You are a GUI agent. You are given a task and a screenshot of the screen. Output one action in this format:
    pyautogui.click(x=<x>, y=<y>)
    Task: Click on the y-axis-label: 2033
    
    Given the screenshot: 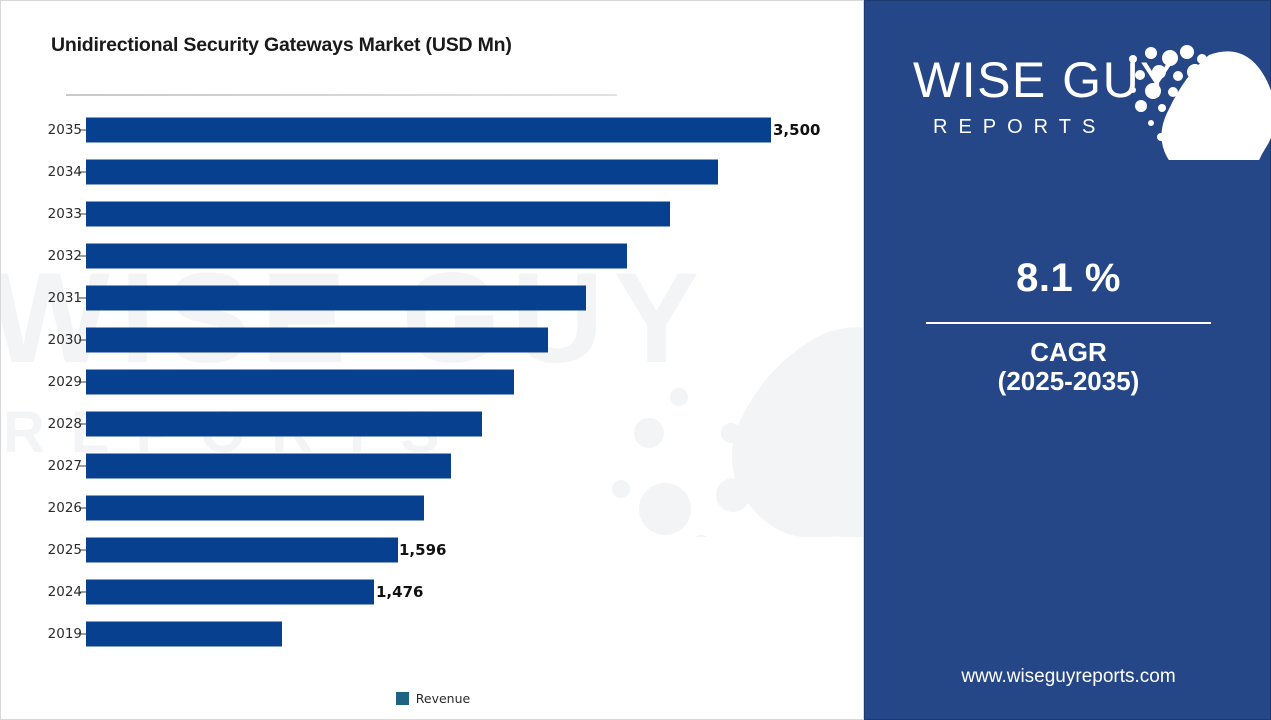 What is the action you would take?
    pyautogui.click(x=64, y=214)
    